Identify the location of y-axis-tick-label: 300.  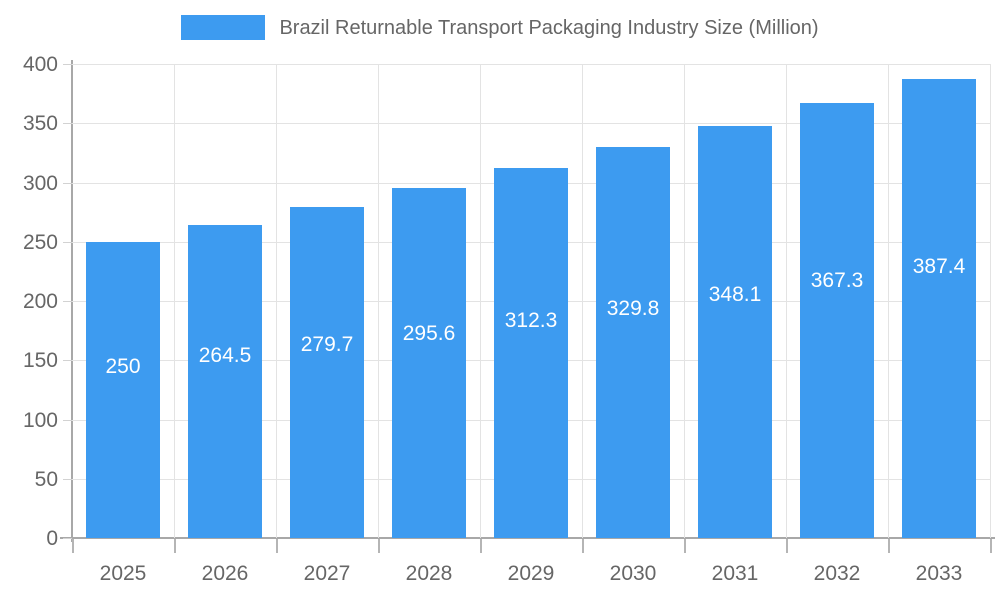
(40, 183).